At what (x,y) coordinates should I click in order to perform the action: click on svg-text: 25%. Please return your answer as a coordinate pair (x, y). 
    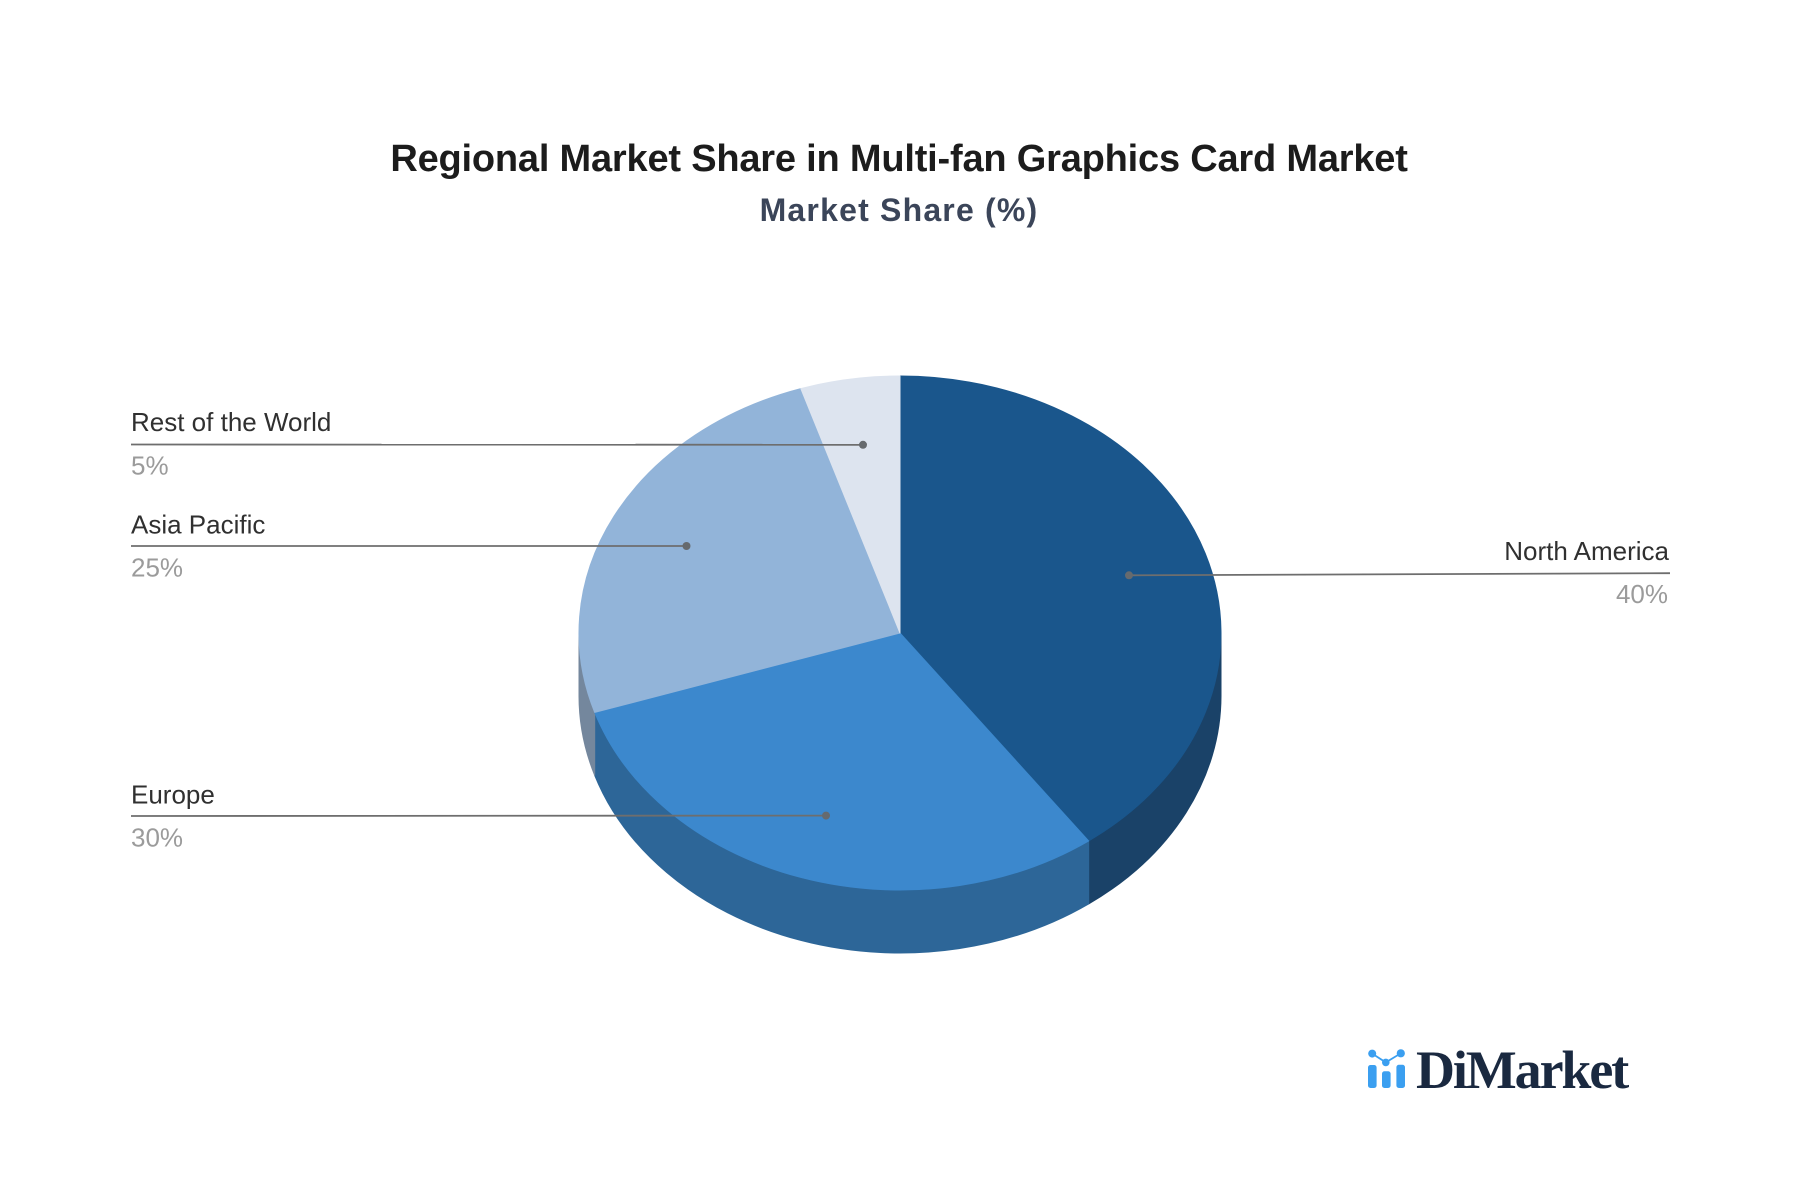
    Looking at the image, I should click on (157, 567).